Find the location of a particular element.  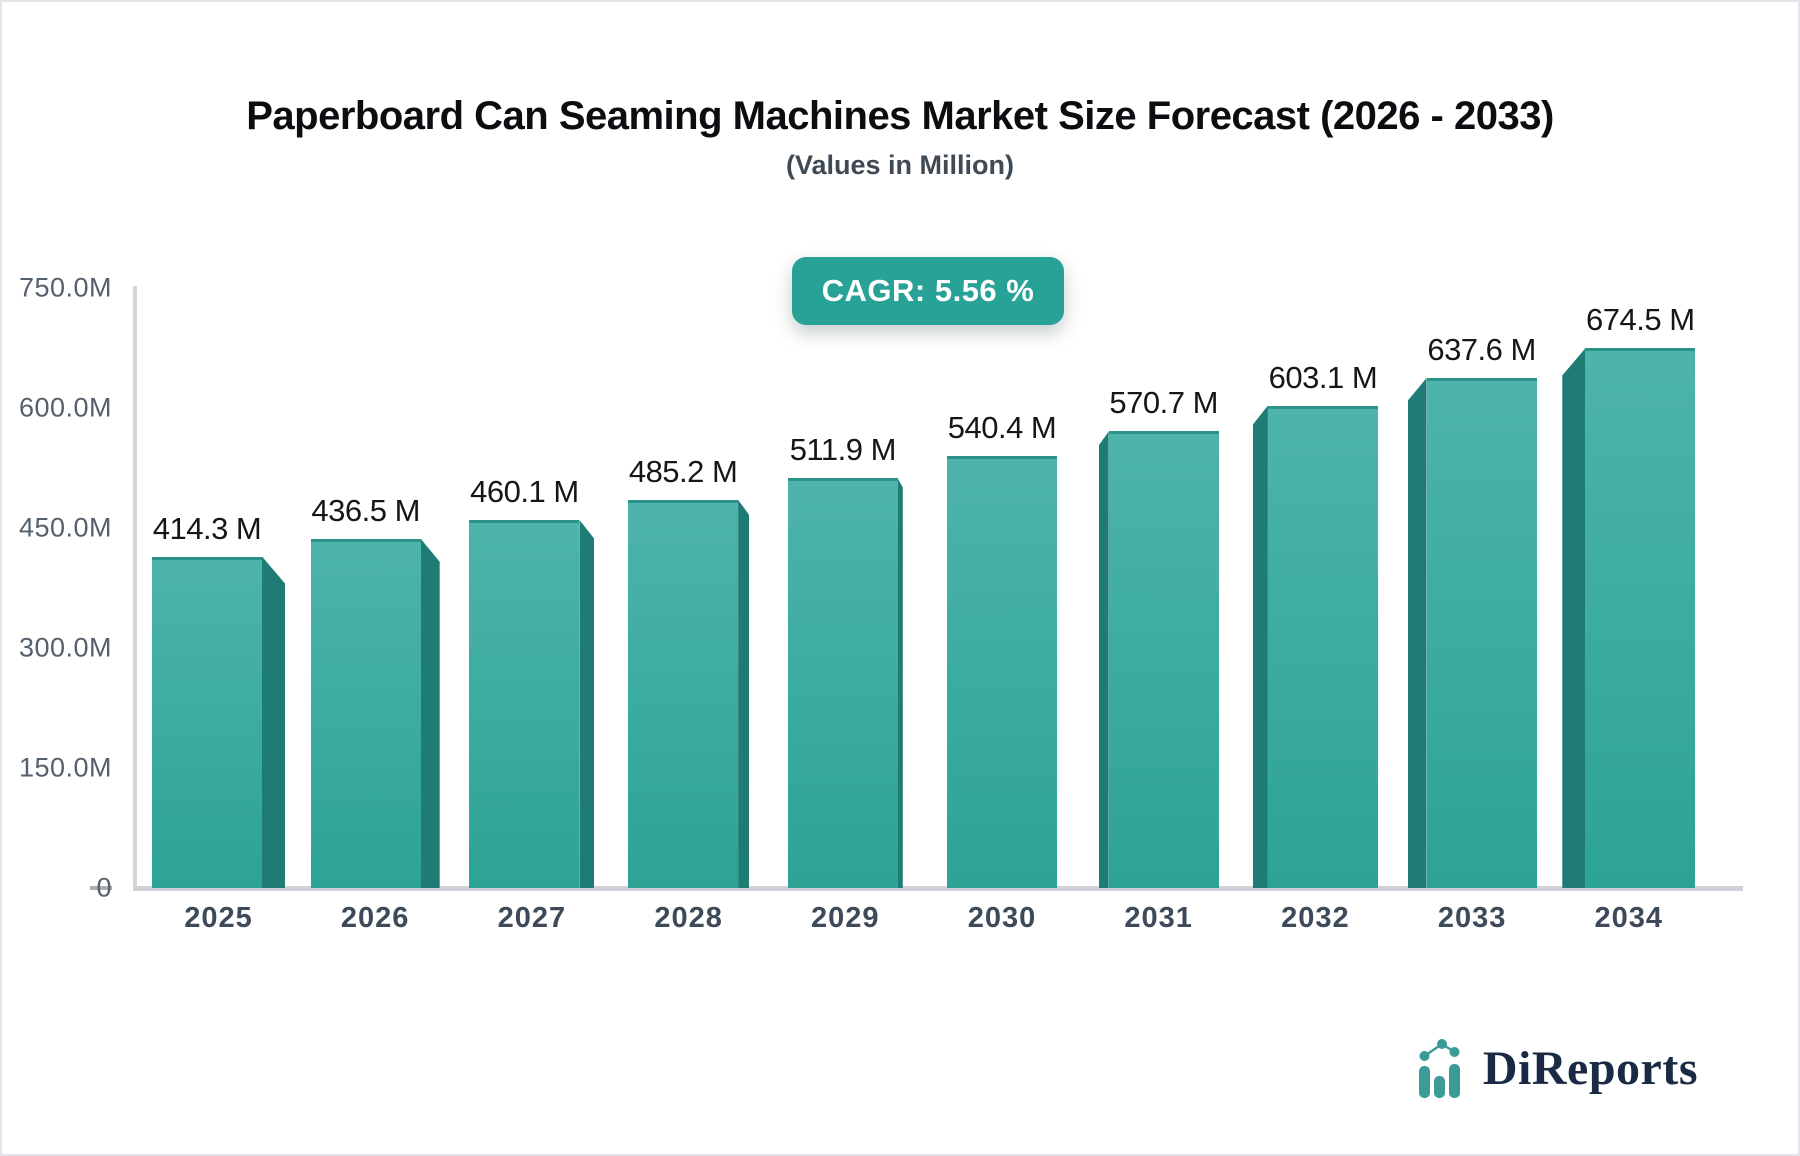

zero-tick-mark is located at coordinates (101, 888).